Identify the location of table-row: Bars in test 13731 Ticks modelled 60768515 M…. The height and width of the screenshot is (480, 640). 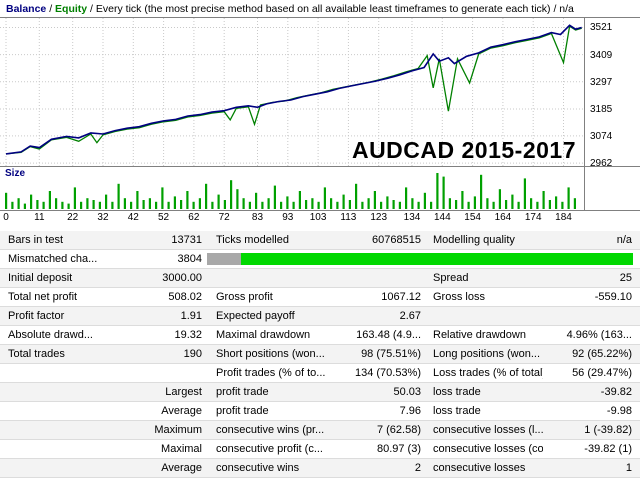
(320, 240).